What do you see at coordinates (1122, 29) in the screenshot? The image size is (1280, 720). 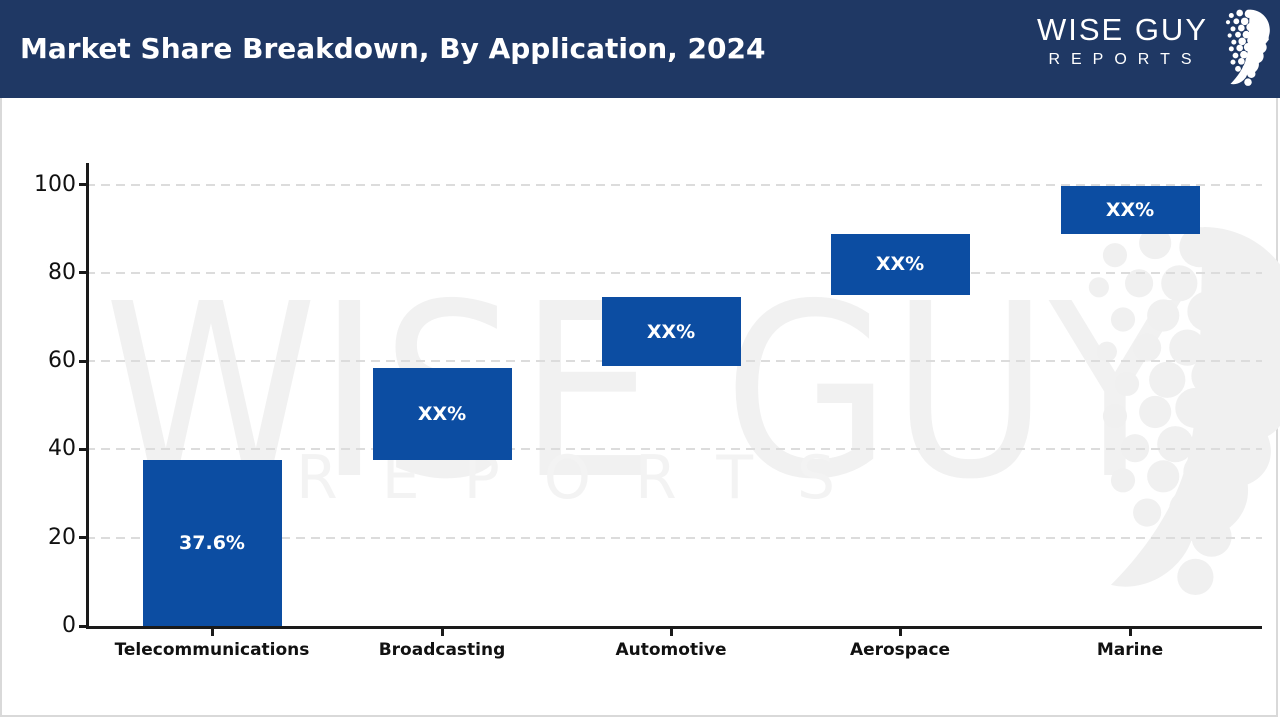 I see `logo-wordmark: WISE GUY` at bounding box center [1122, 29].